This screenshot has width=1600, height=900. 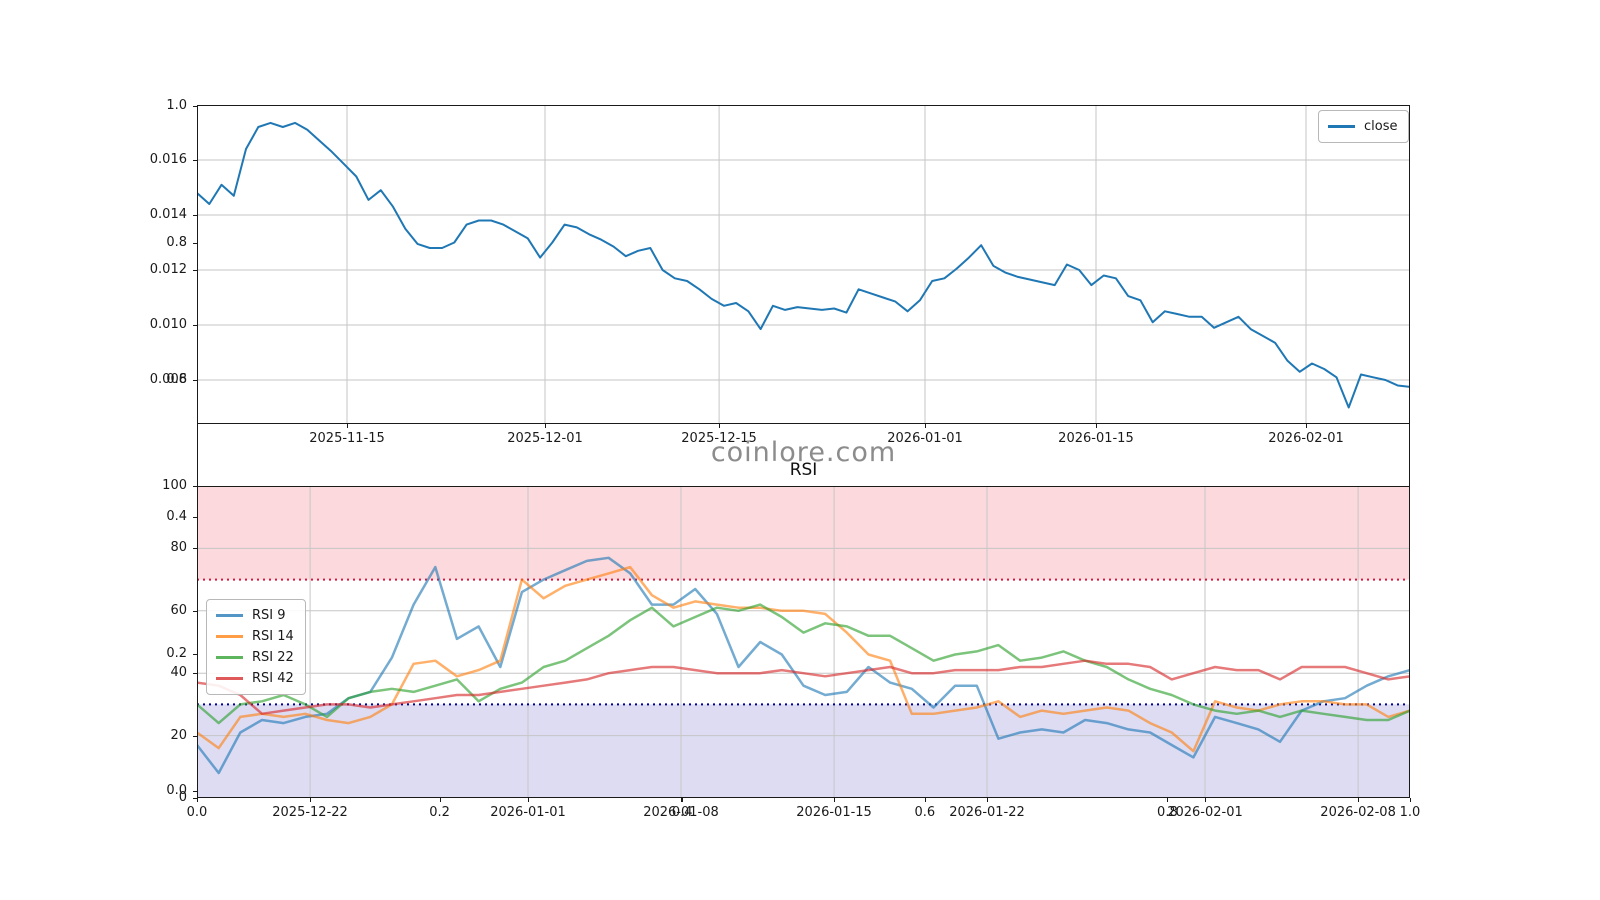 I want to click on rsi-42-line-swatch, so click(x=229, y=678).